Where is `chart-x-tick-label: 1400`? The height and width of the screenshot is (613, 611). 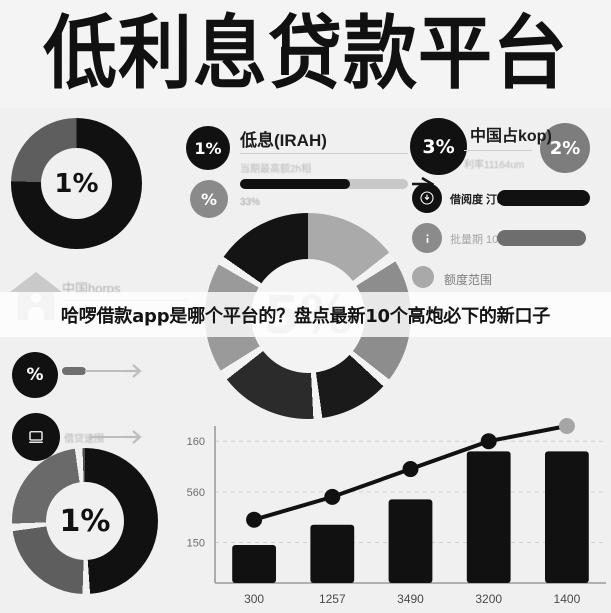
chart-x-tick-label: 1400 is located at coordinates (567, 599).